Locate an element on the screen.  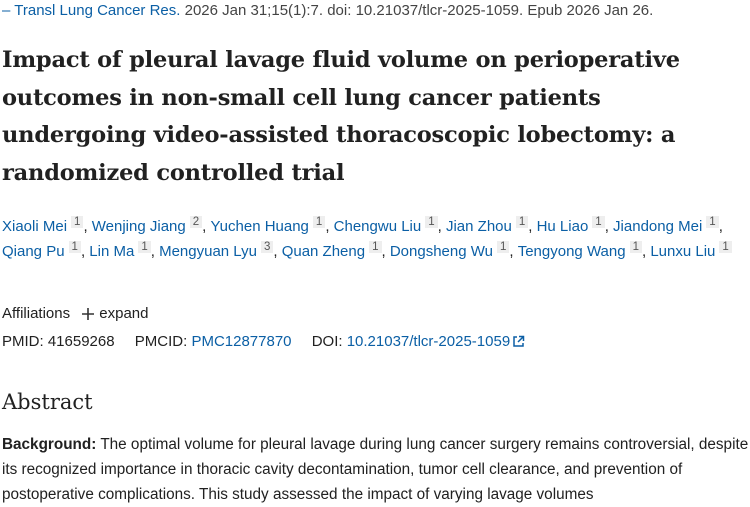
author-link: Hu Liao is located at coordinates (562, 226).